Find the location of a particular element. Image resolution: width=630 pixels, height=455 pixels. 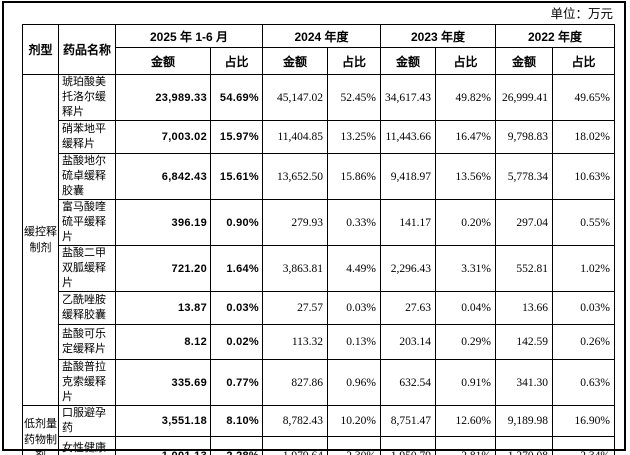

share-cell: 2.30% is located at coordinates (354, 445).